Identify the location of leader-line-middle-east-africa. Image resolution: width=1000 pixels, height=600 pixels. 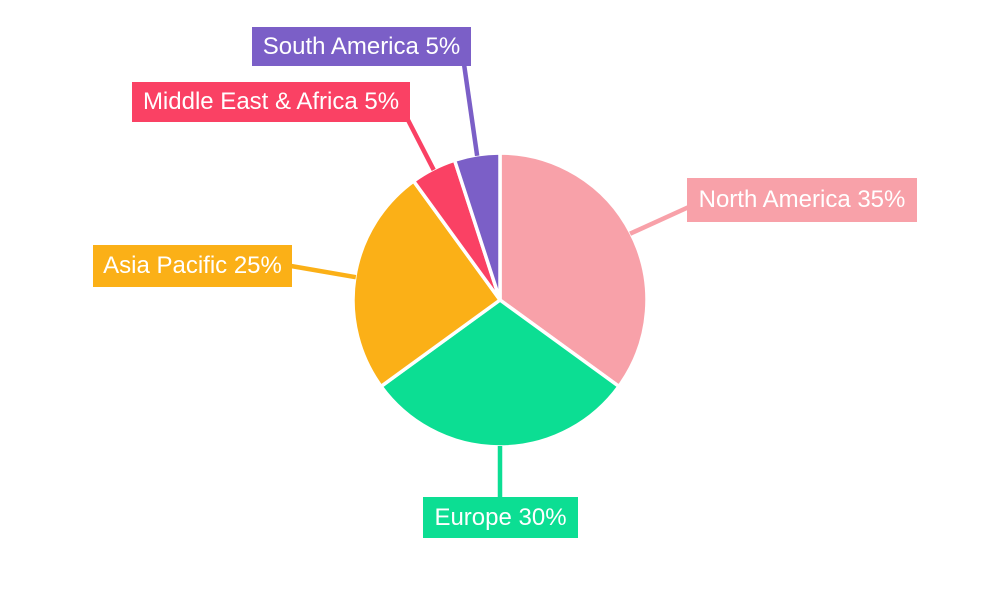
(420, 144).